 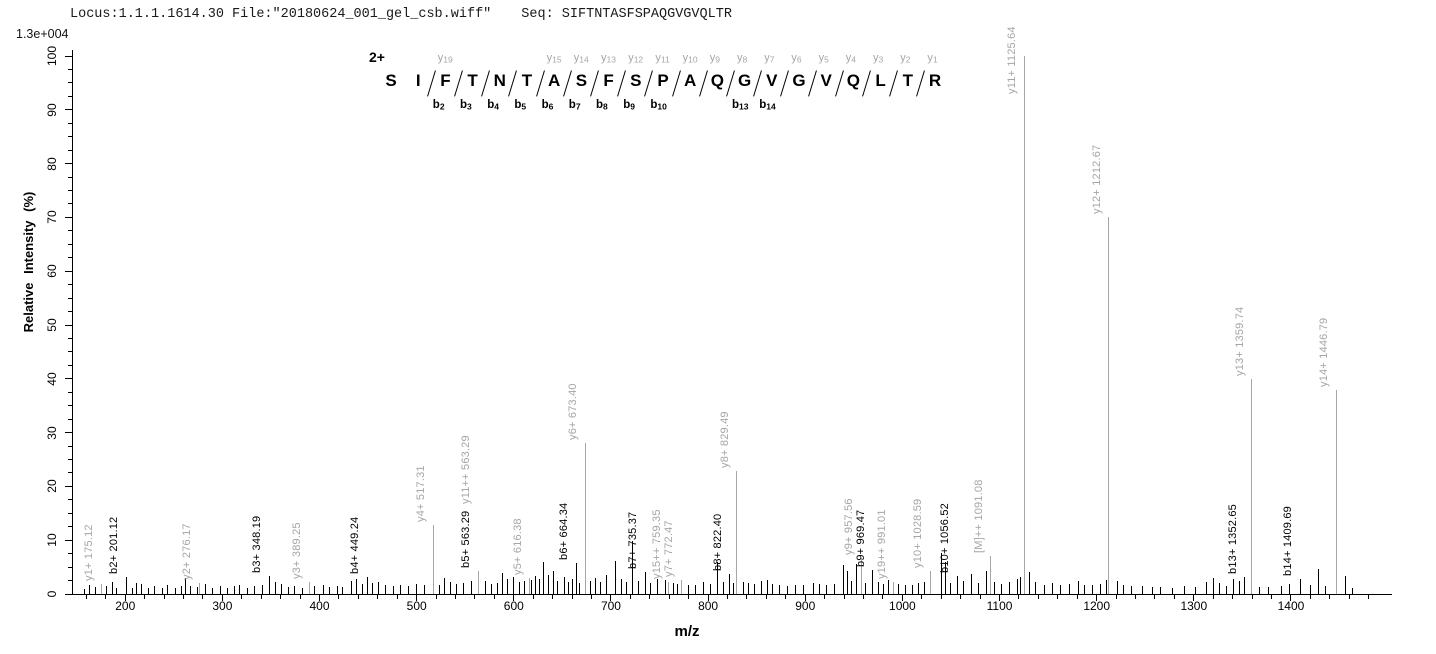 What do you see at coordinates (663, 80) in the screenshot?
I see `residue: P` at bounding box center [663, 80].